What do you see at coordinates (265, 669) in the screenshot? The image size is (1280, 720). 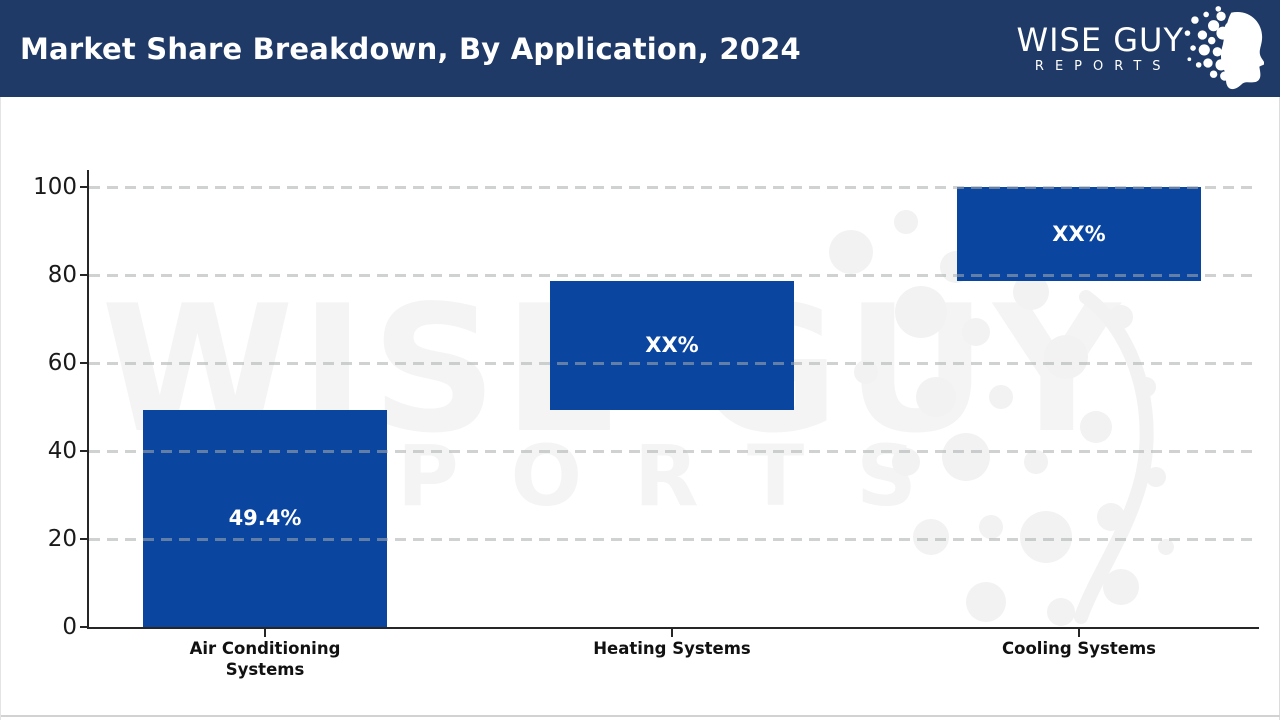 I see `category-label-line: Systems` at bounding box center [265, 669].